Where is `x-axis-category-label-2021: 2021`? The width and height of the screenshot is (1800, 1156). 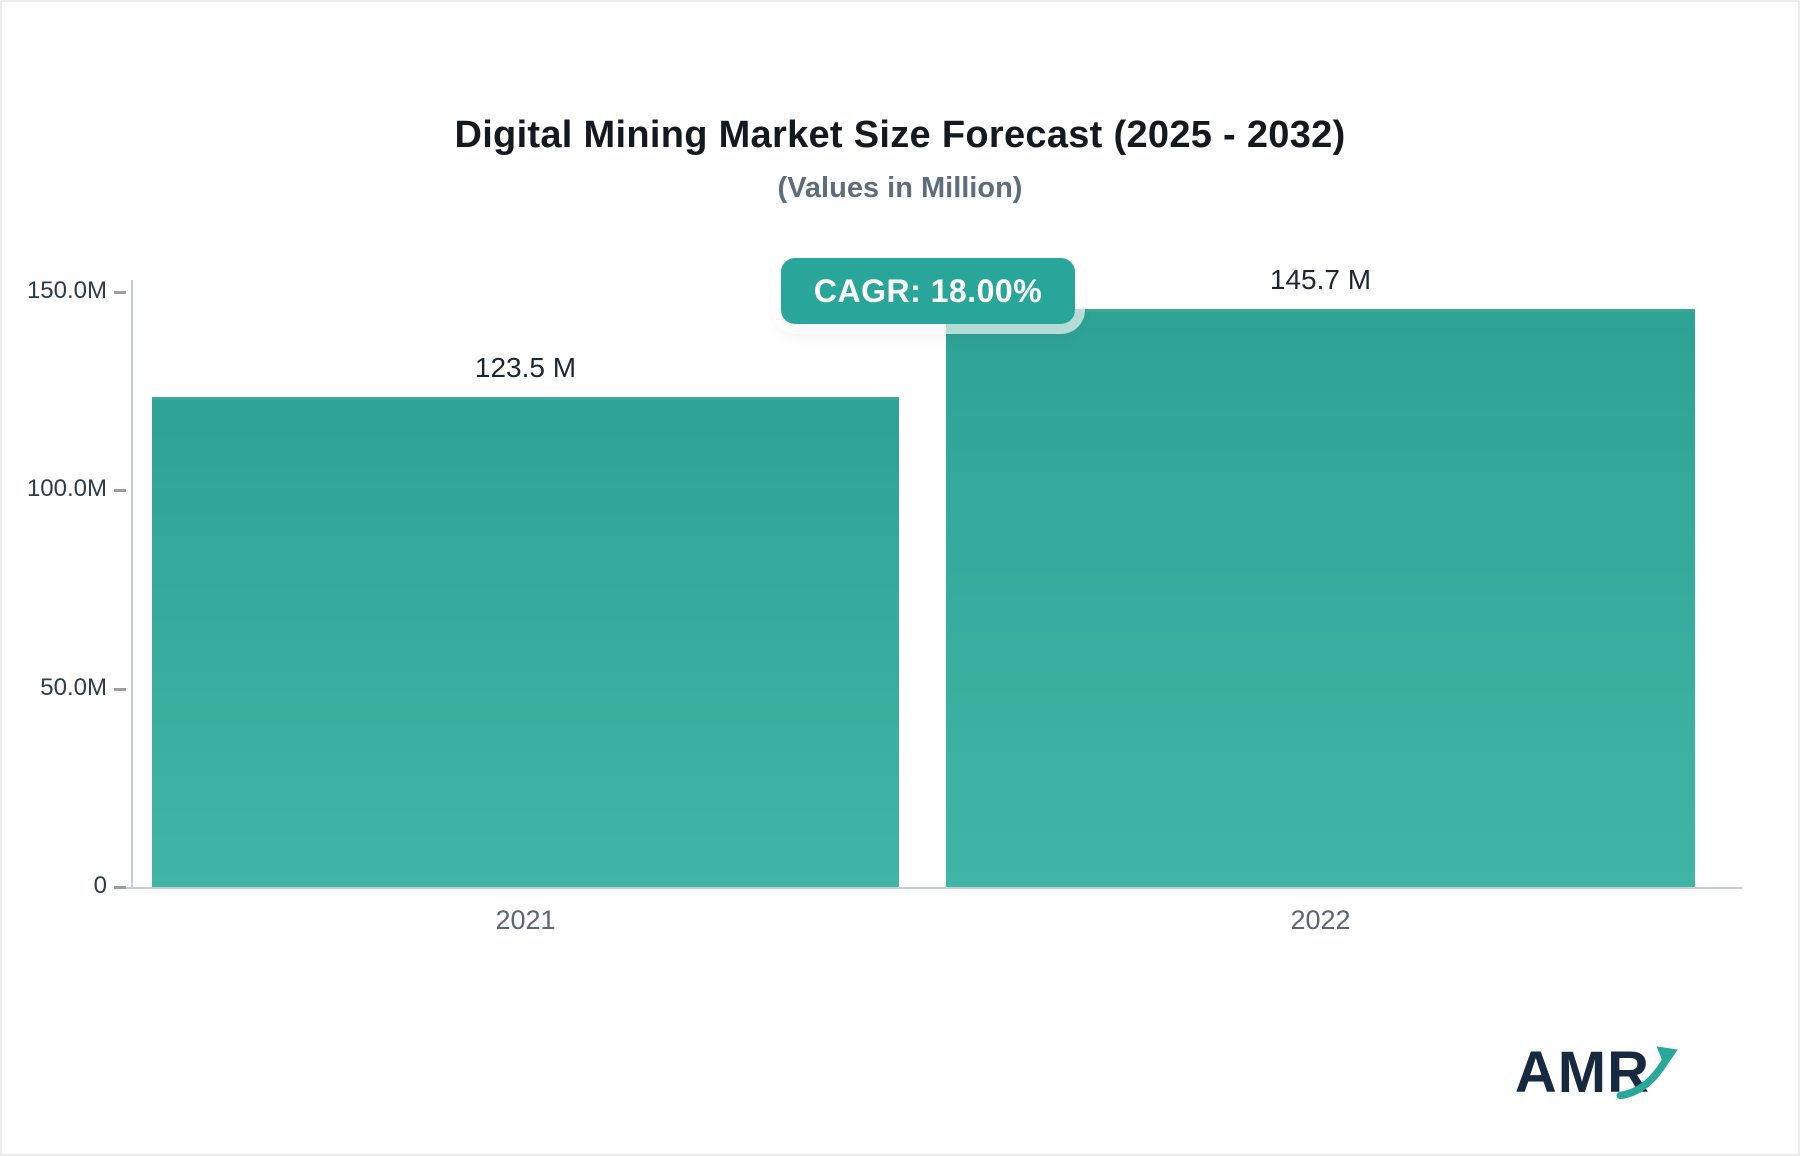 x-axis-category-label-2021: 2021 is located at coordinates (525, 920).